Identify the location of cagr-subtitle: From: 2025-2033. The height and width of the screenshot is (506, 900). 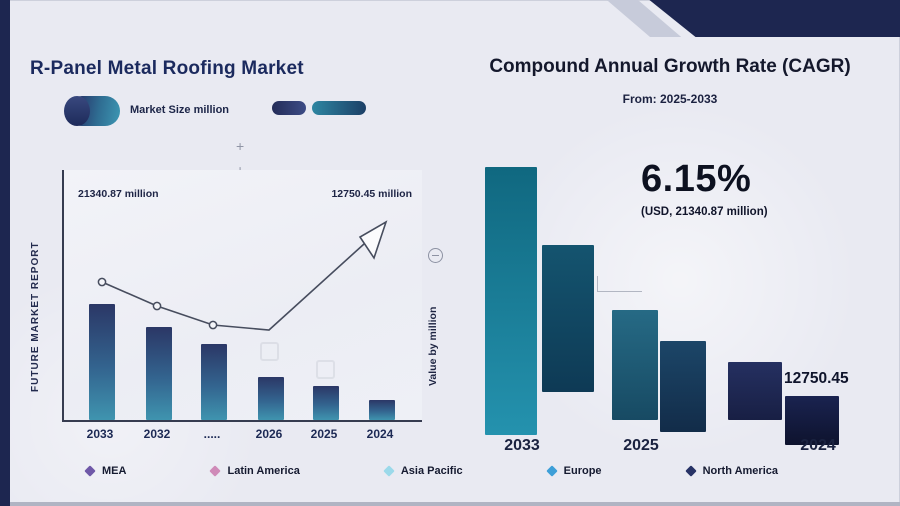
(670, 99).